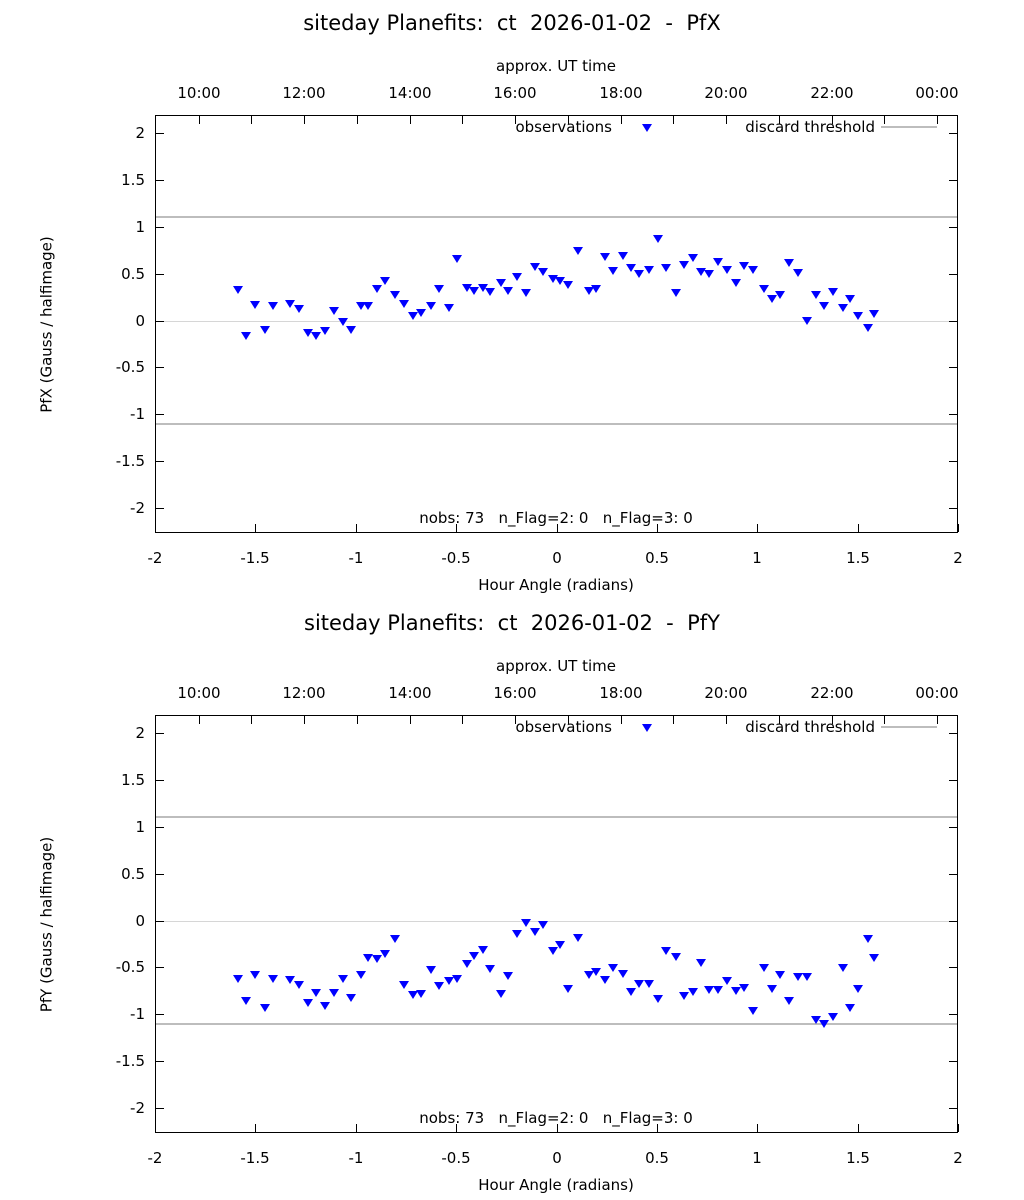 This screenshot has width=1024, height=1200. I want to click on x2-axis-title: approx. UT time, so click(556, 66).